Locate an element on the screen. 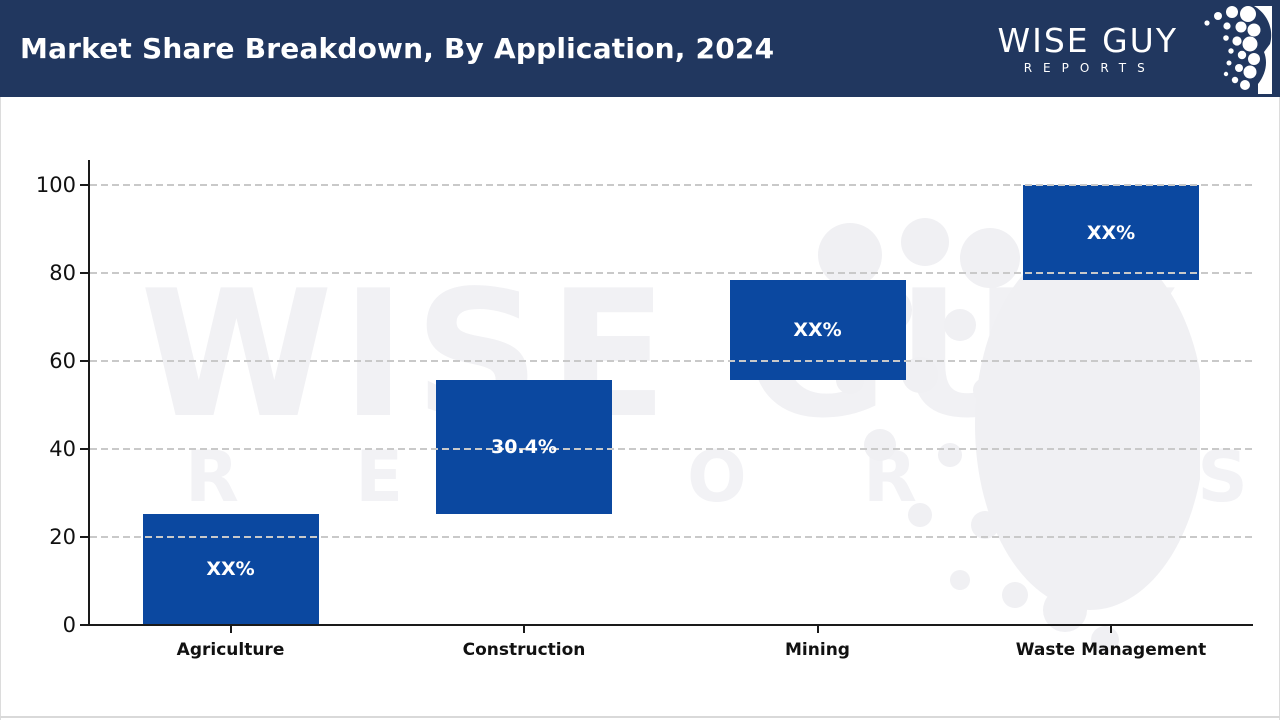  y-tick-label-60: 60 is located at coordinates (62, 361).